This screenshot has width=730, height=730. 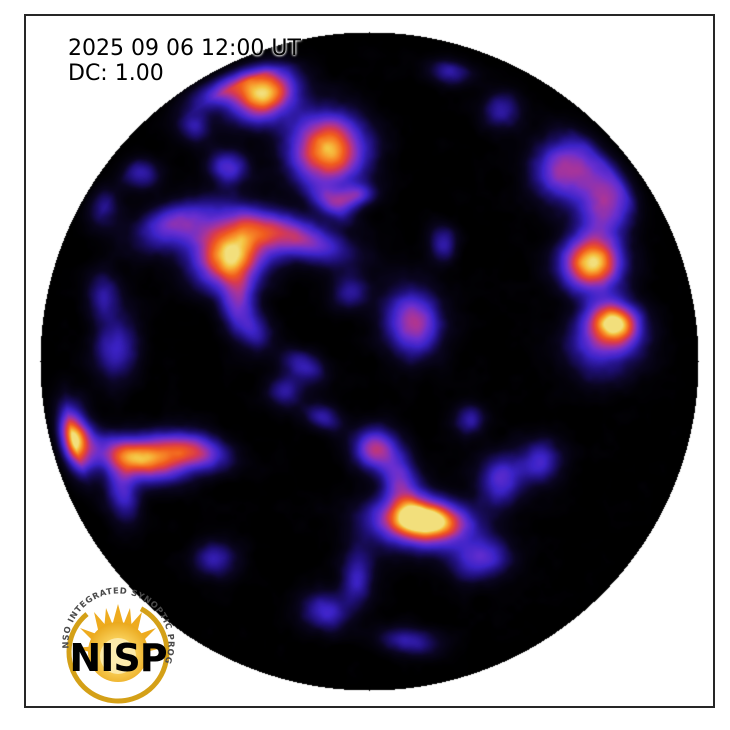 I want to click on nisp-logo: NSO INTEGRATED SYNOPTIC PROGRAM NISP, so click(x=118, y=650).